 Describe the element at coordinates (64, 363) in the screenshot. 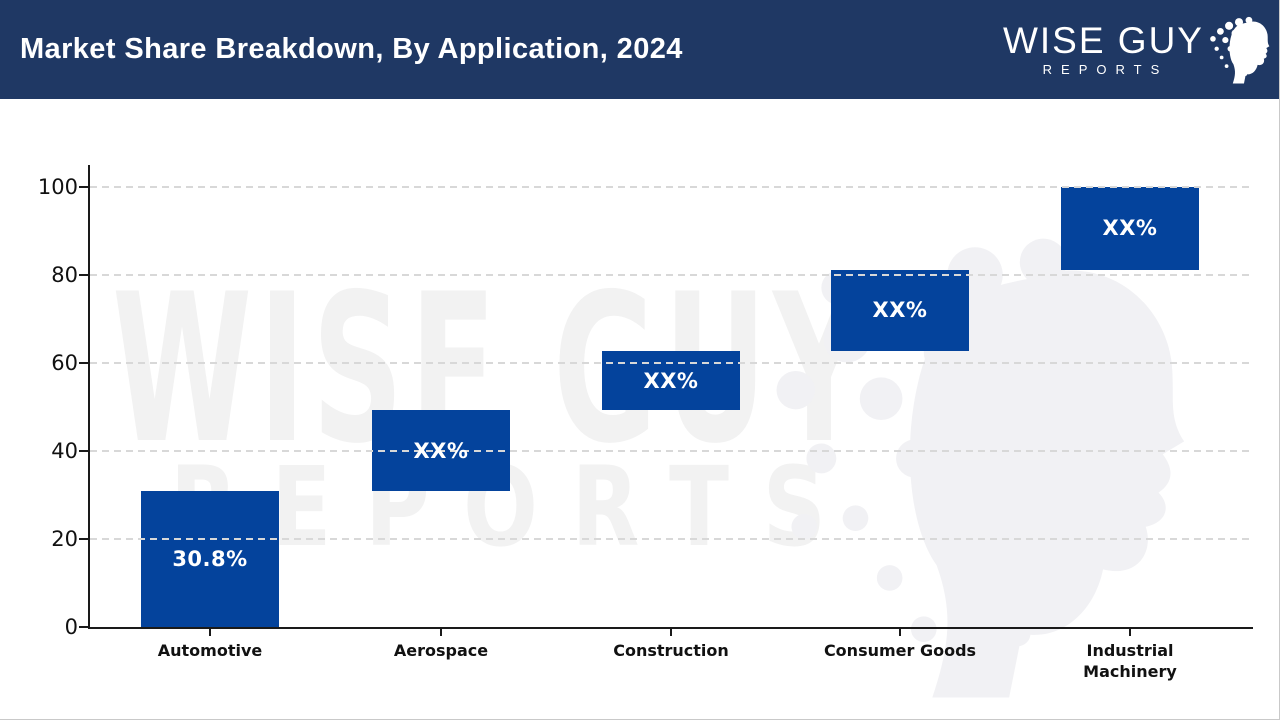

I see `y-axis-tick-label: 60` at that location.